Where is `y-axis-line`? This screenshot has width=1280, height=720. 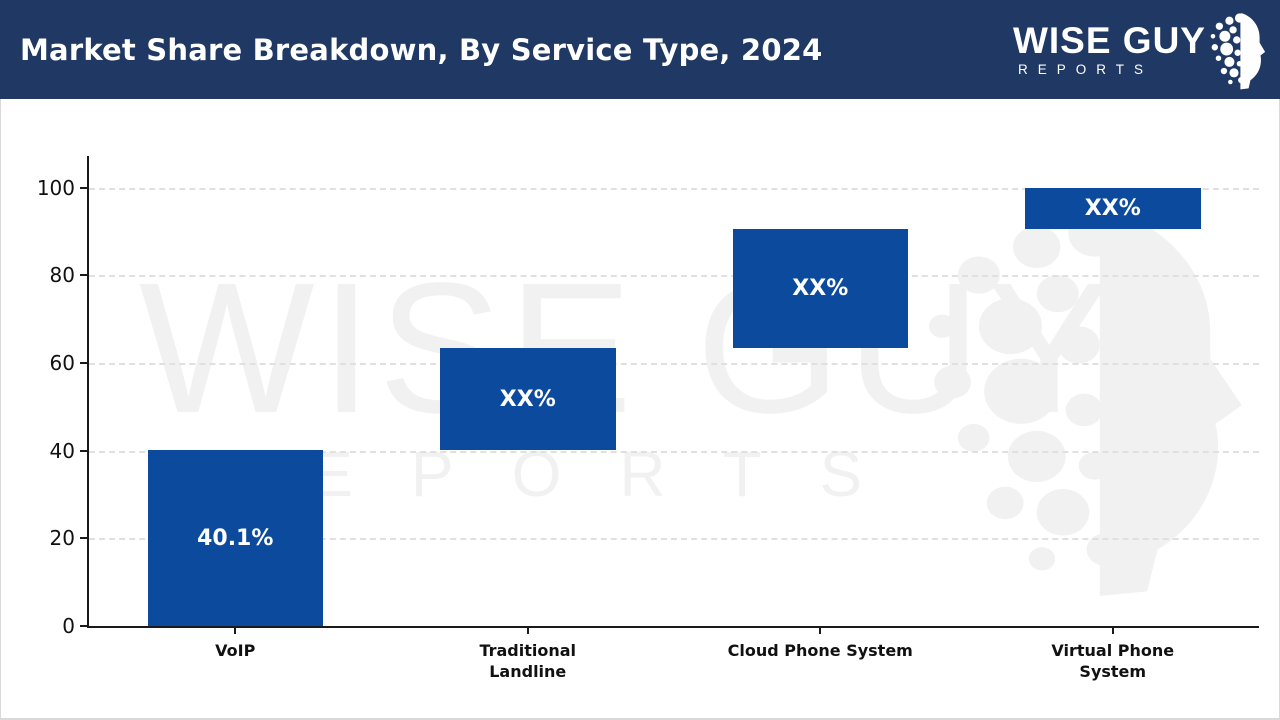 y-axis-line is located at coordinates (88, 391).